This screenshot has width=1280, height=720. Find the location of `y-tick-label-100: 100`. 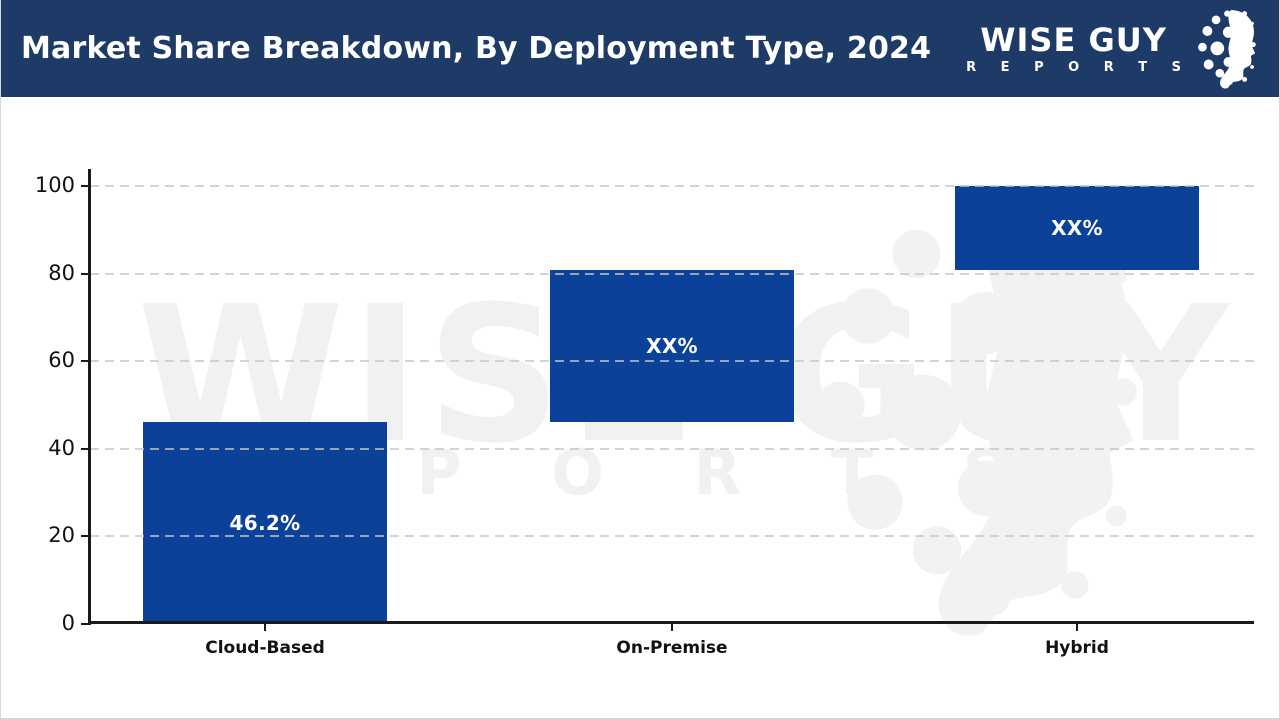

y-tick-label-100: 100 is located at coordinates (54, 185).